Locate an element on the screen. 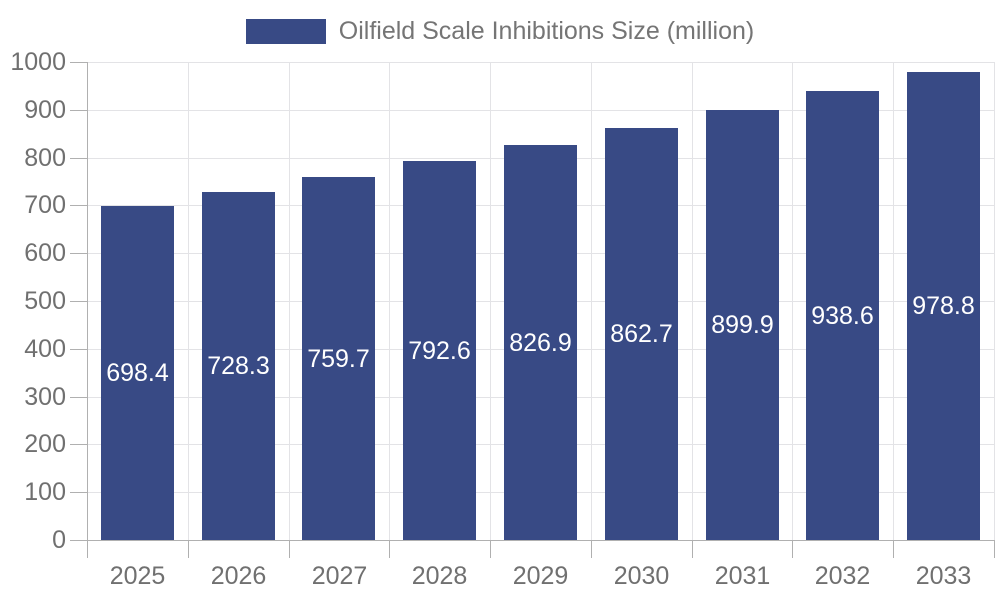 The height and width of the screenshot is (600, 1000). x-axis-label-2031: 2031 is located at coordinates (742, 576).